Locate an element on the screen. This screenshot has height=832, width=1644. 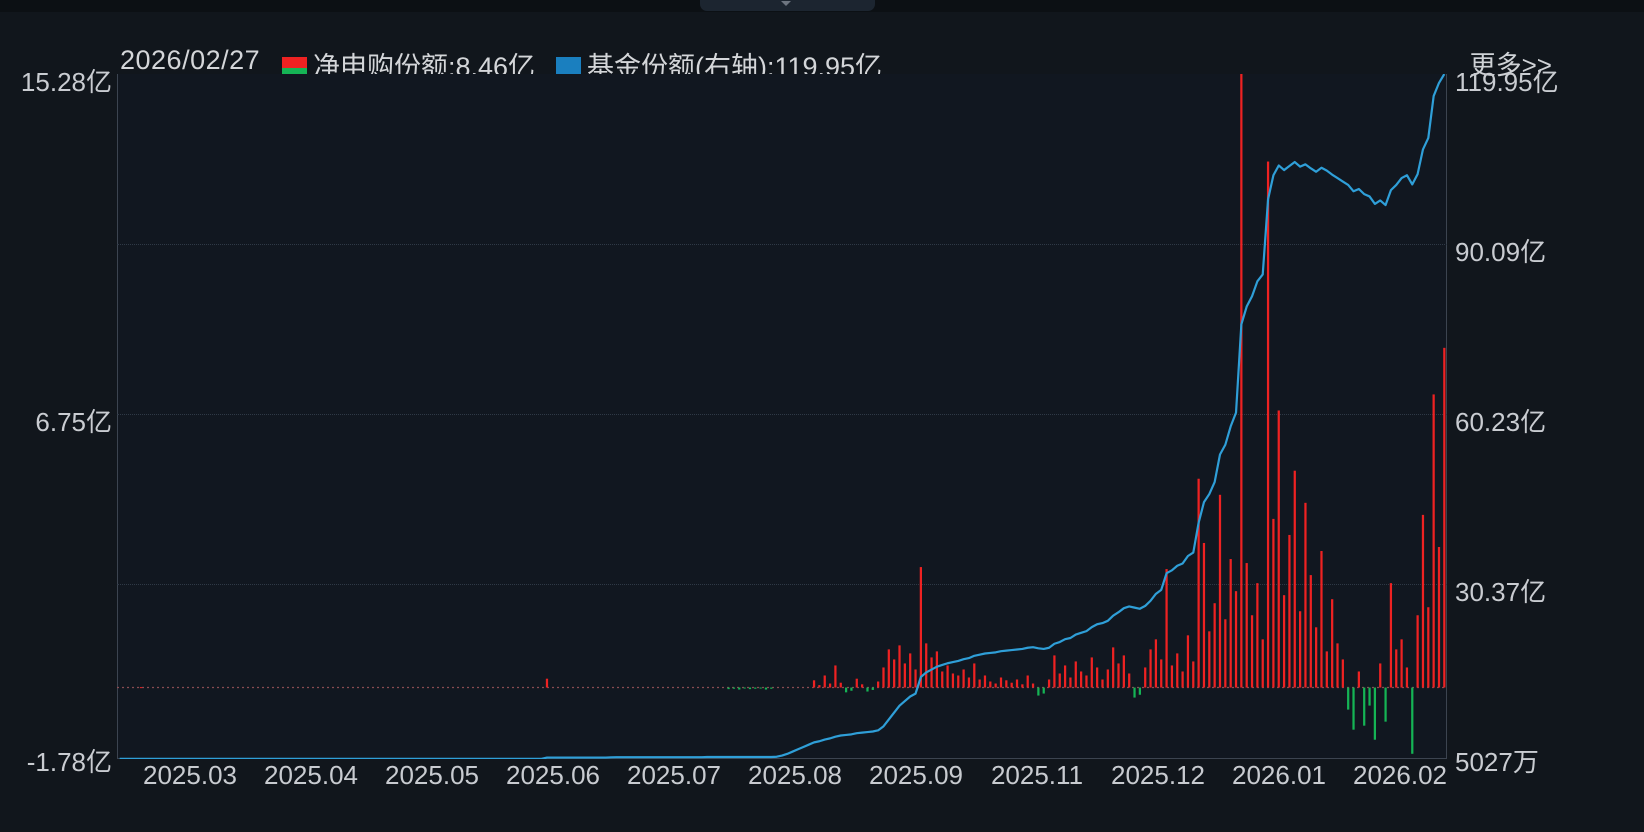
y-axis-right-tick-1: 90.09亿 is located at coordinates (1501, 252).